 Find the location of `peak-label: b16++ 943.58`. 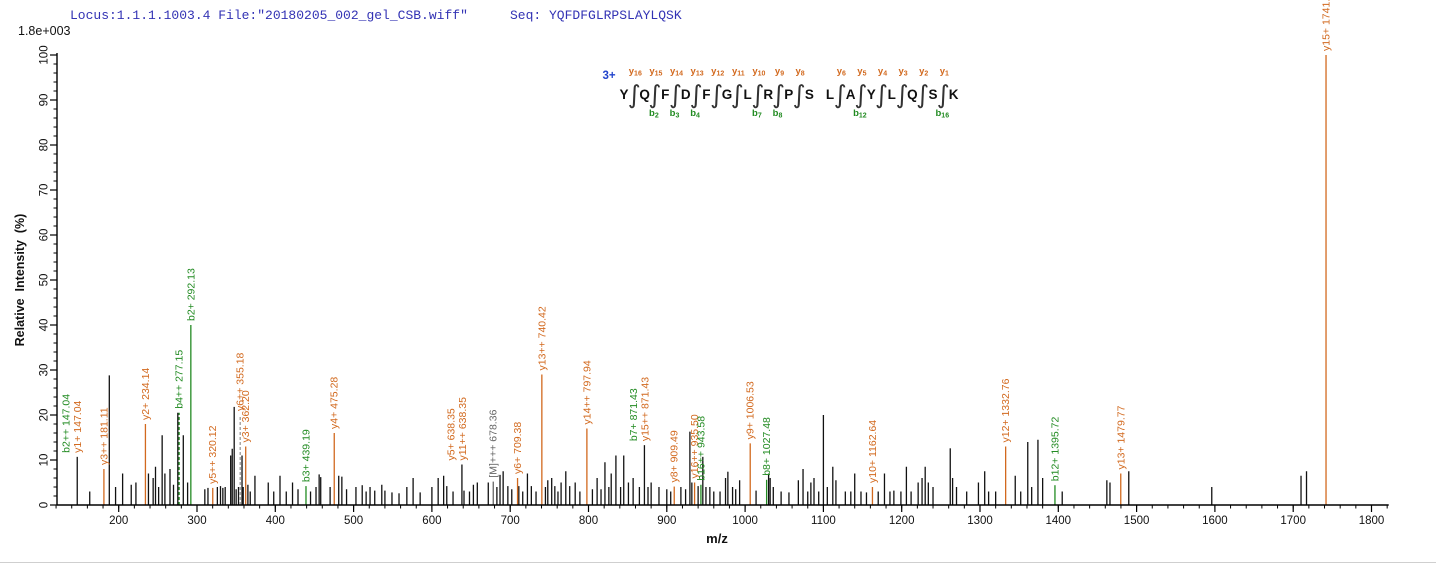

peak-label: b16++ 943.58 is located at coordinates (701, 448).